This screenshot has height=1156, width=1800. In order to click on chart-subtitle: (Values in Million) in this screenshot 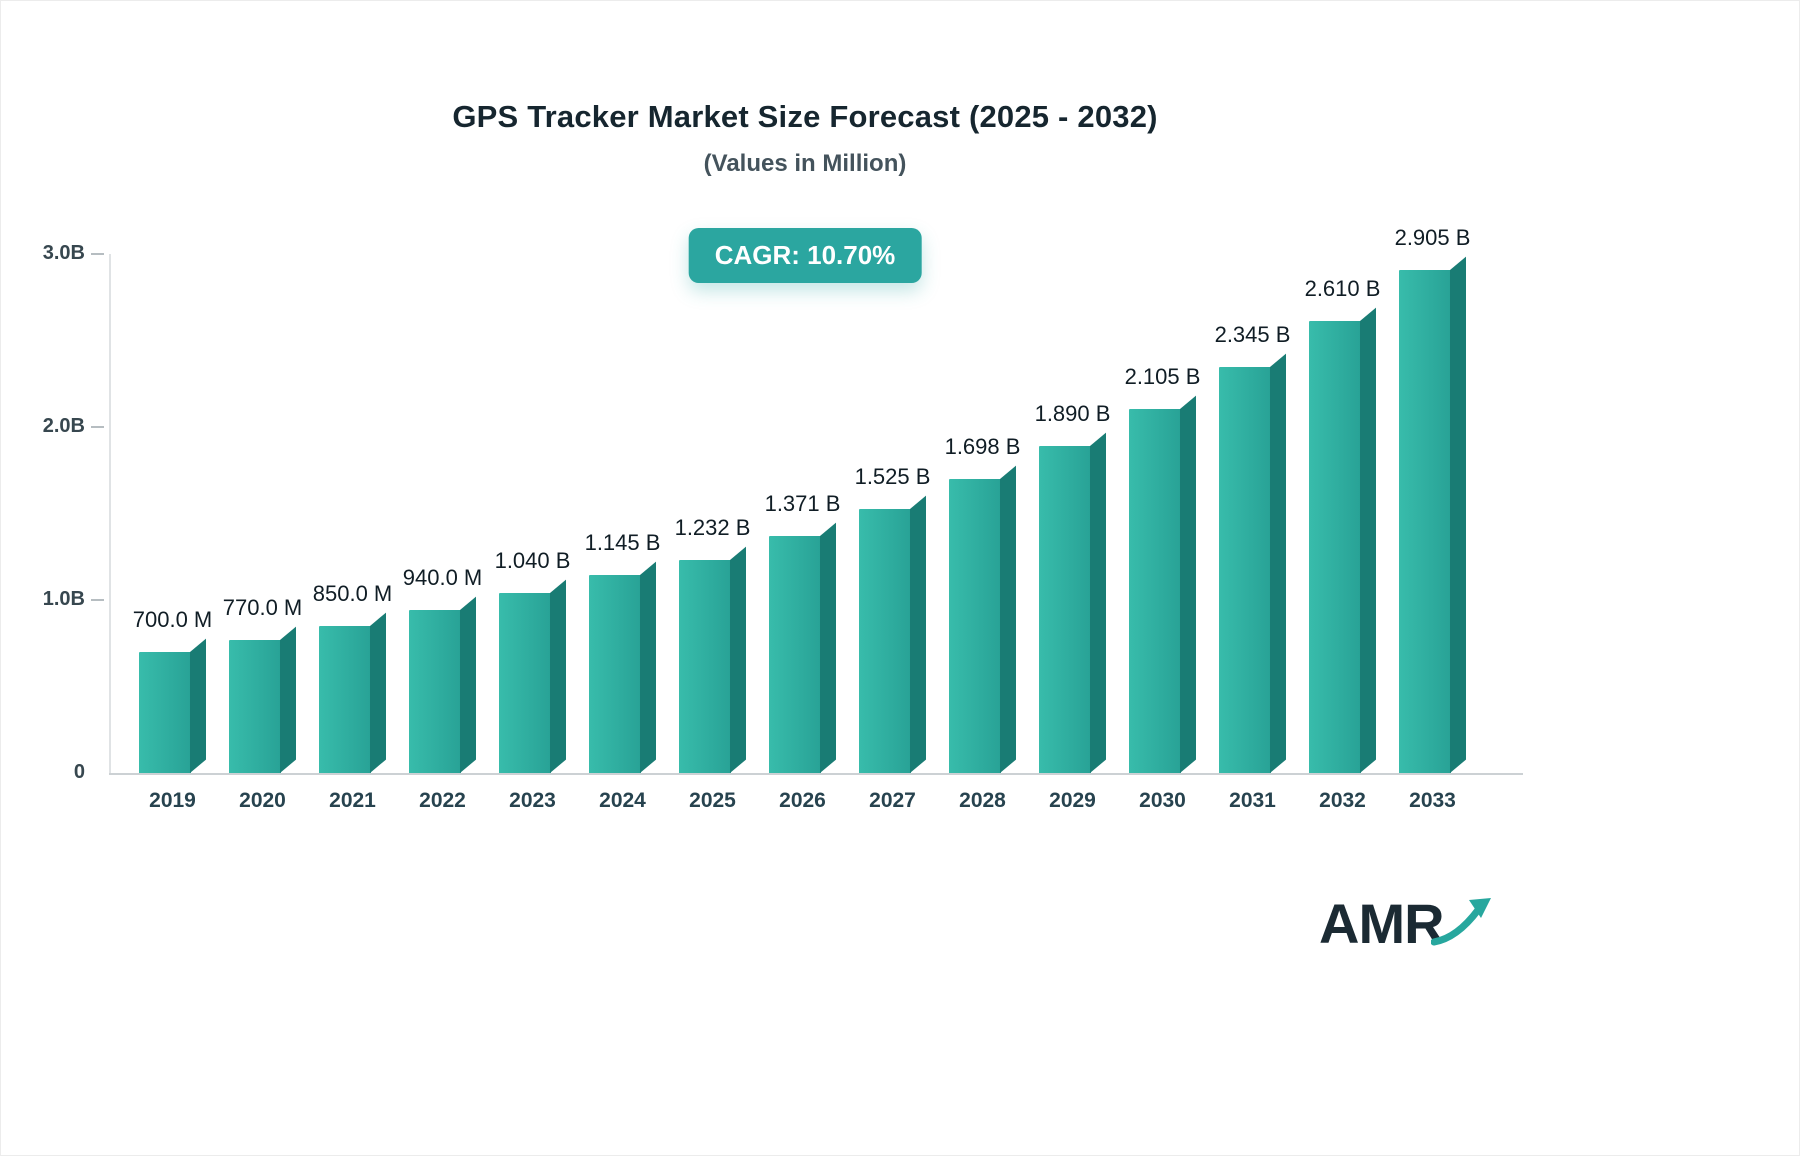, I will do `click(805, 163)`.